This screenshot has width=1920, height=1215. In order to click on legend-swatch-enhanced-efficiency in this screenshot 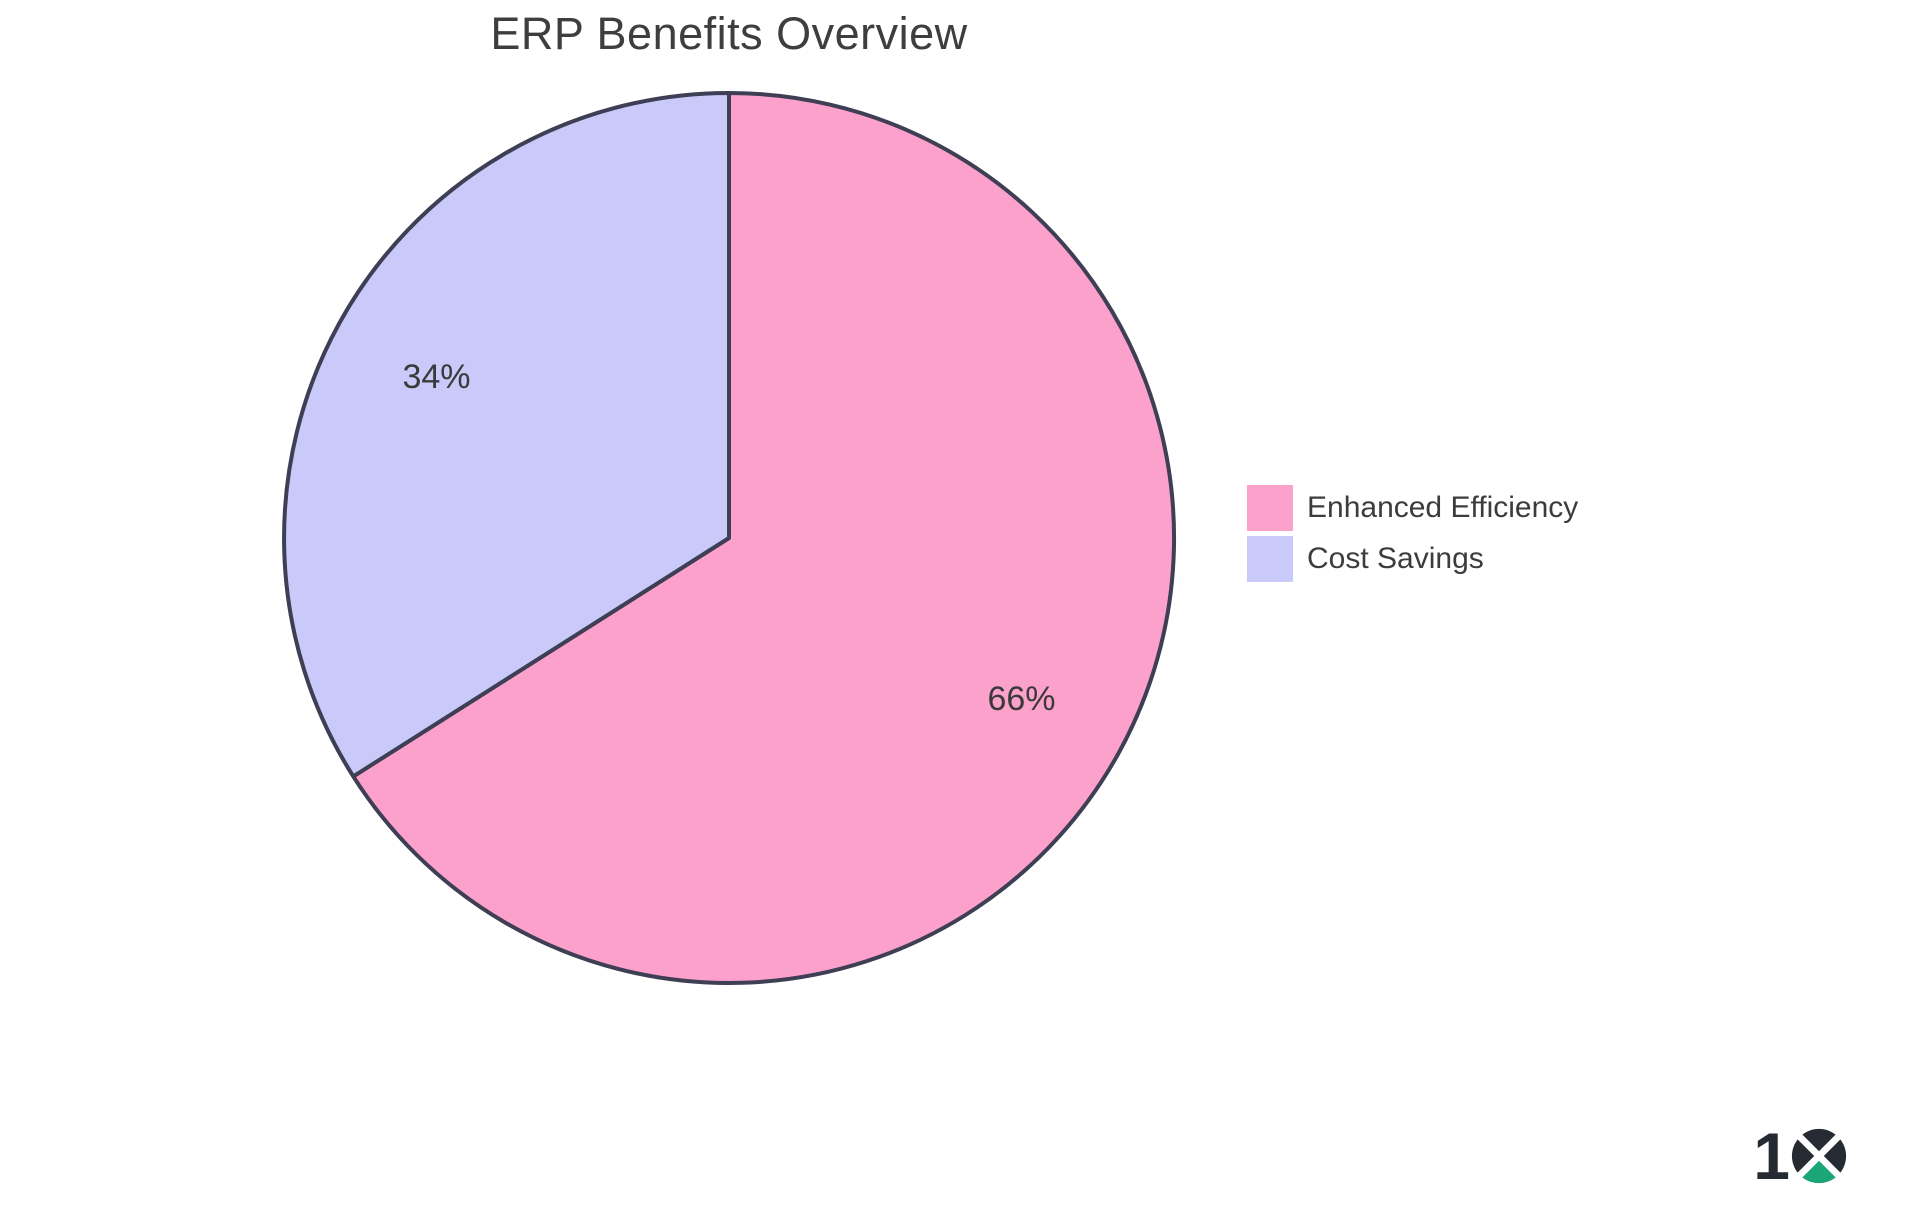, I will do `click(1270, 508)`.